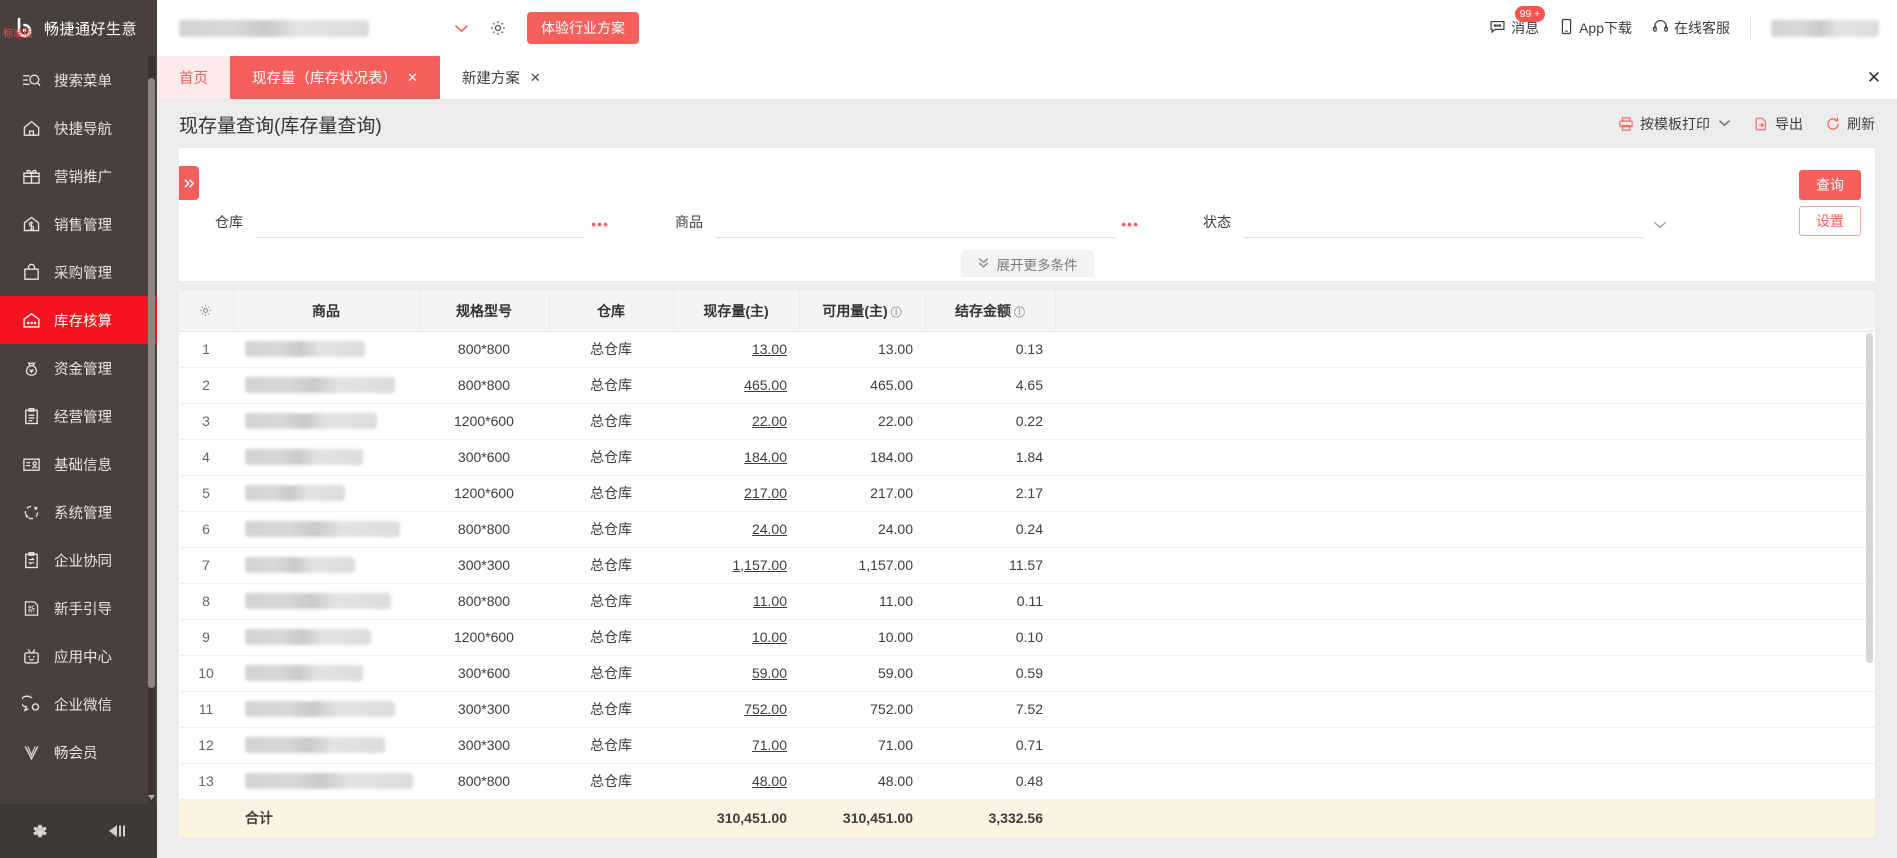 The width and height of the screenshot is (1897, 858). What do you see at coordinates (769, 673) in the screenshot?
I see `stock-link: 59.00` at bounding box center [769, 673].